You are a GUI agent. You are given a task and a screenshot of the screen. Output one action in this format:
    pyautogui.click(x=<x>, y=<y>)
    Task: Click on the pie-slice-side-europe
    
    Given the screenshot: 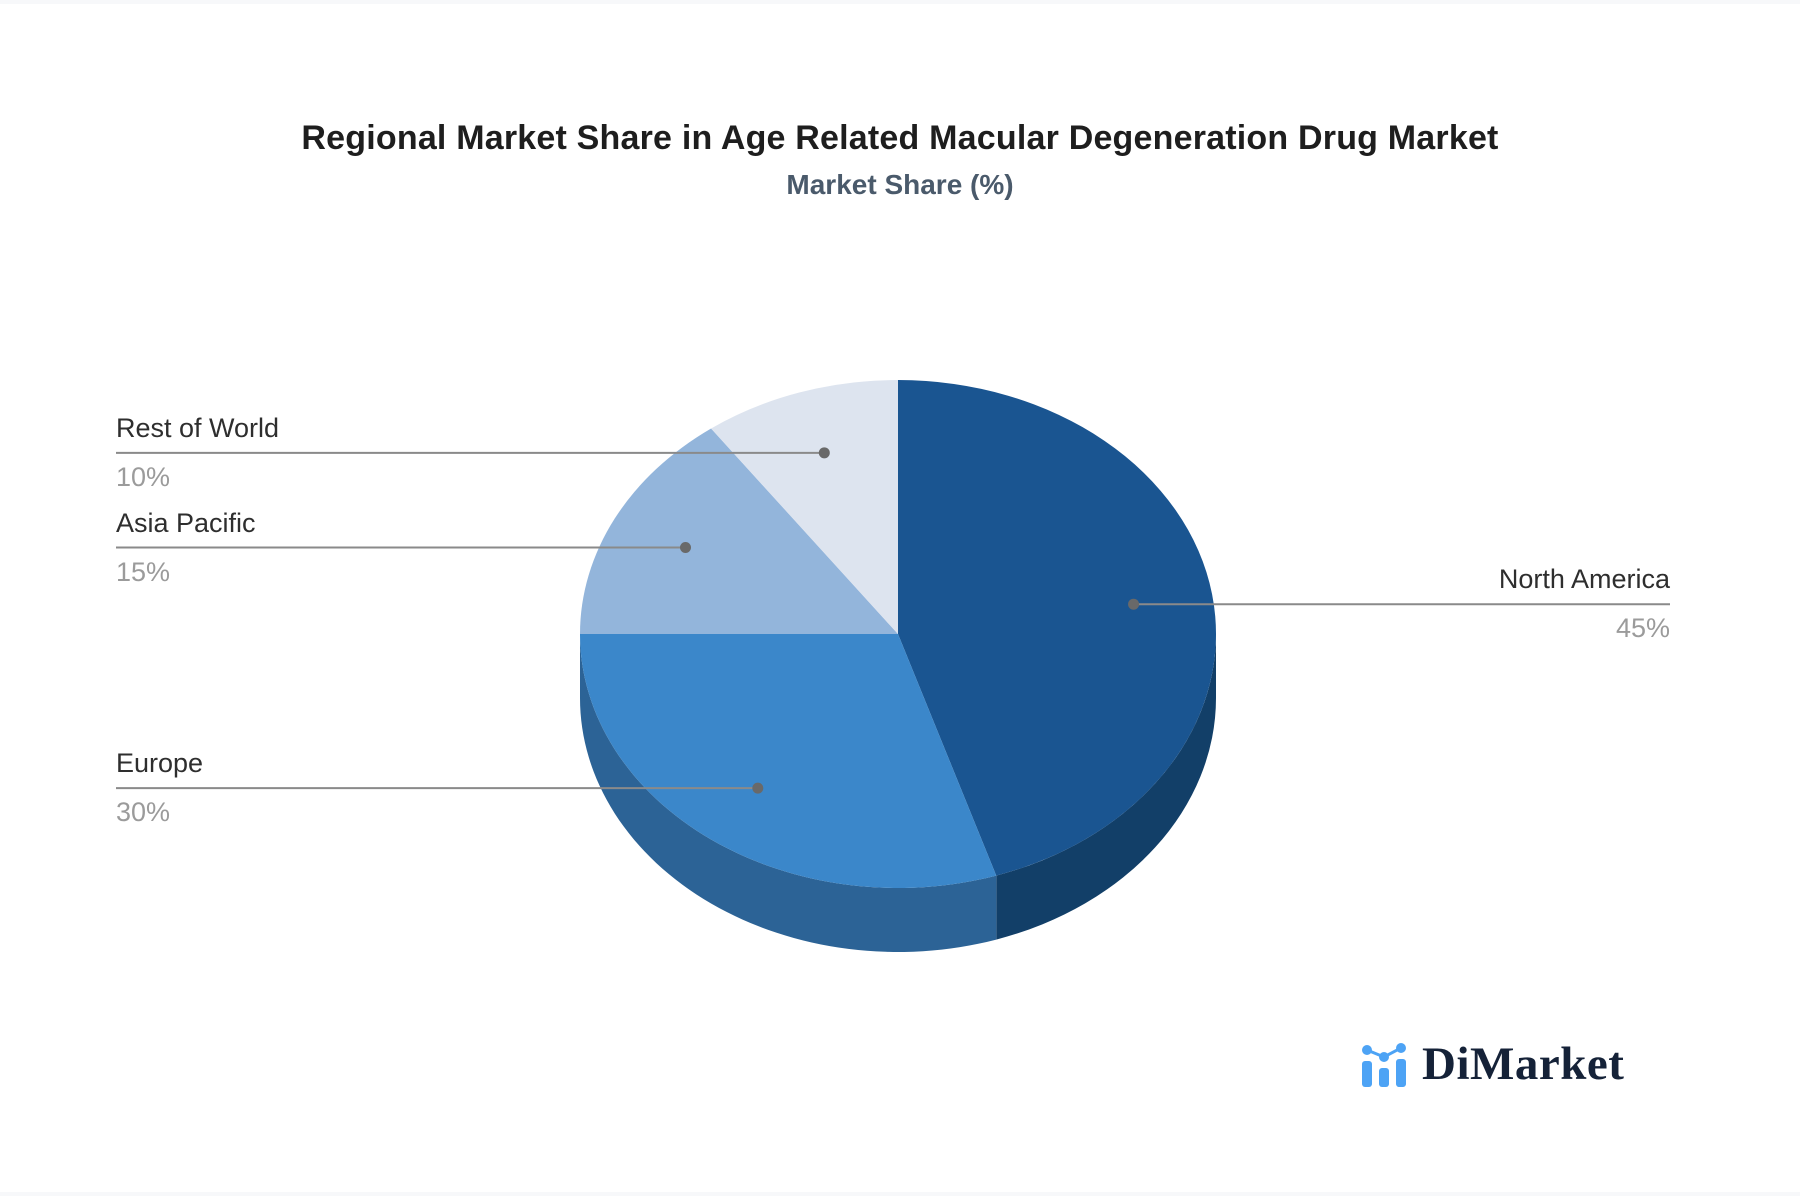 What is the action you would take?
    pyautogui.click(x=788, y=793)
    